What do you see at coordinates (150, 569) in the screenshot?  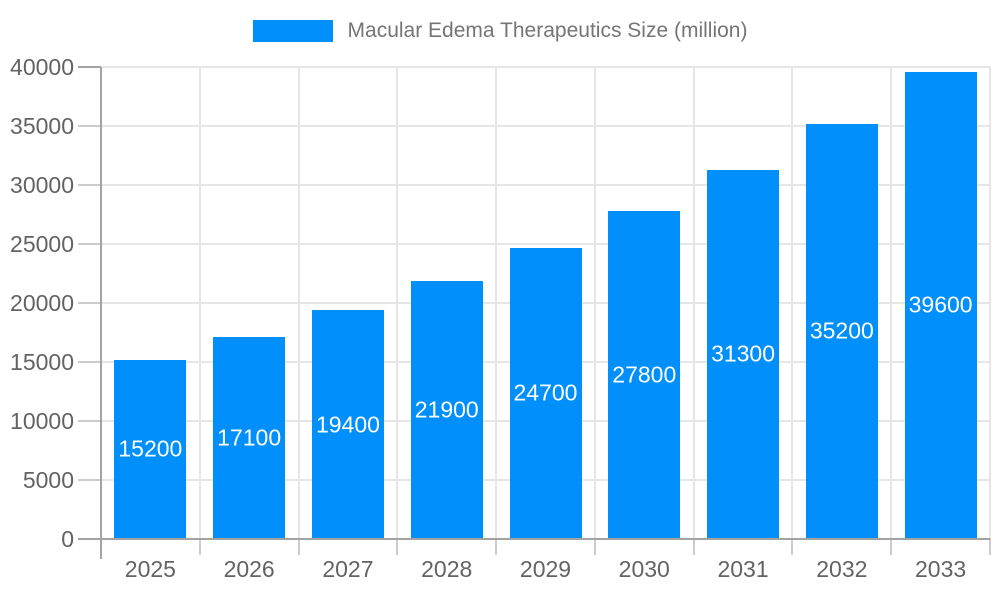 I see `x-axis-label-2025: 2025` at bounding box center [150, 569].